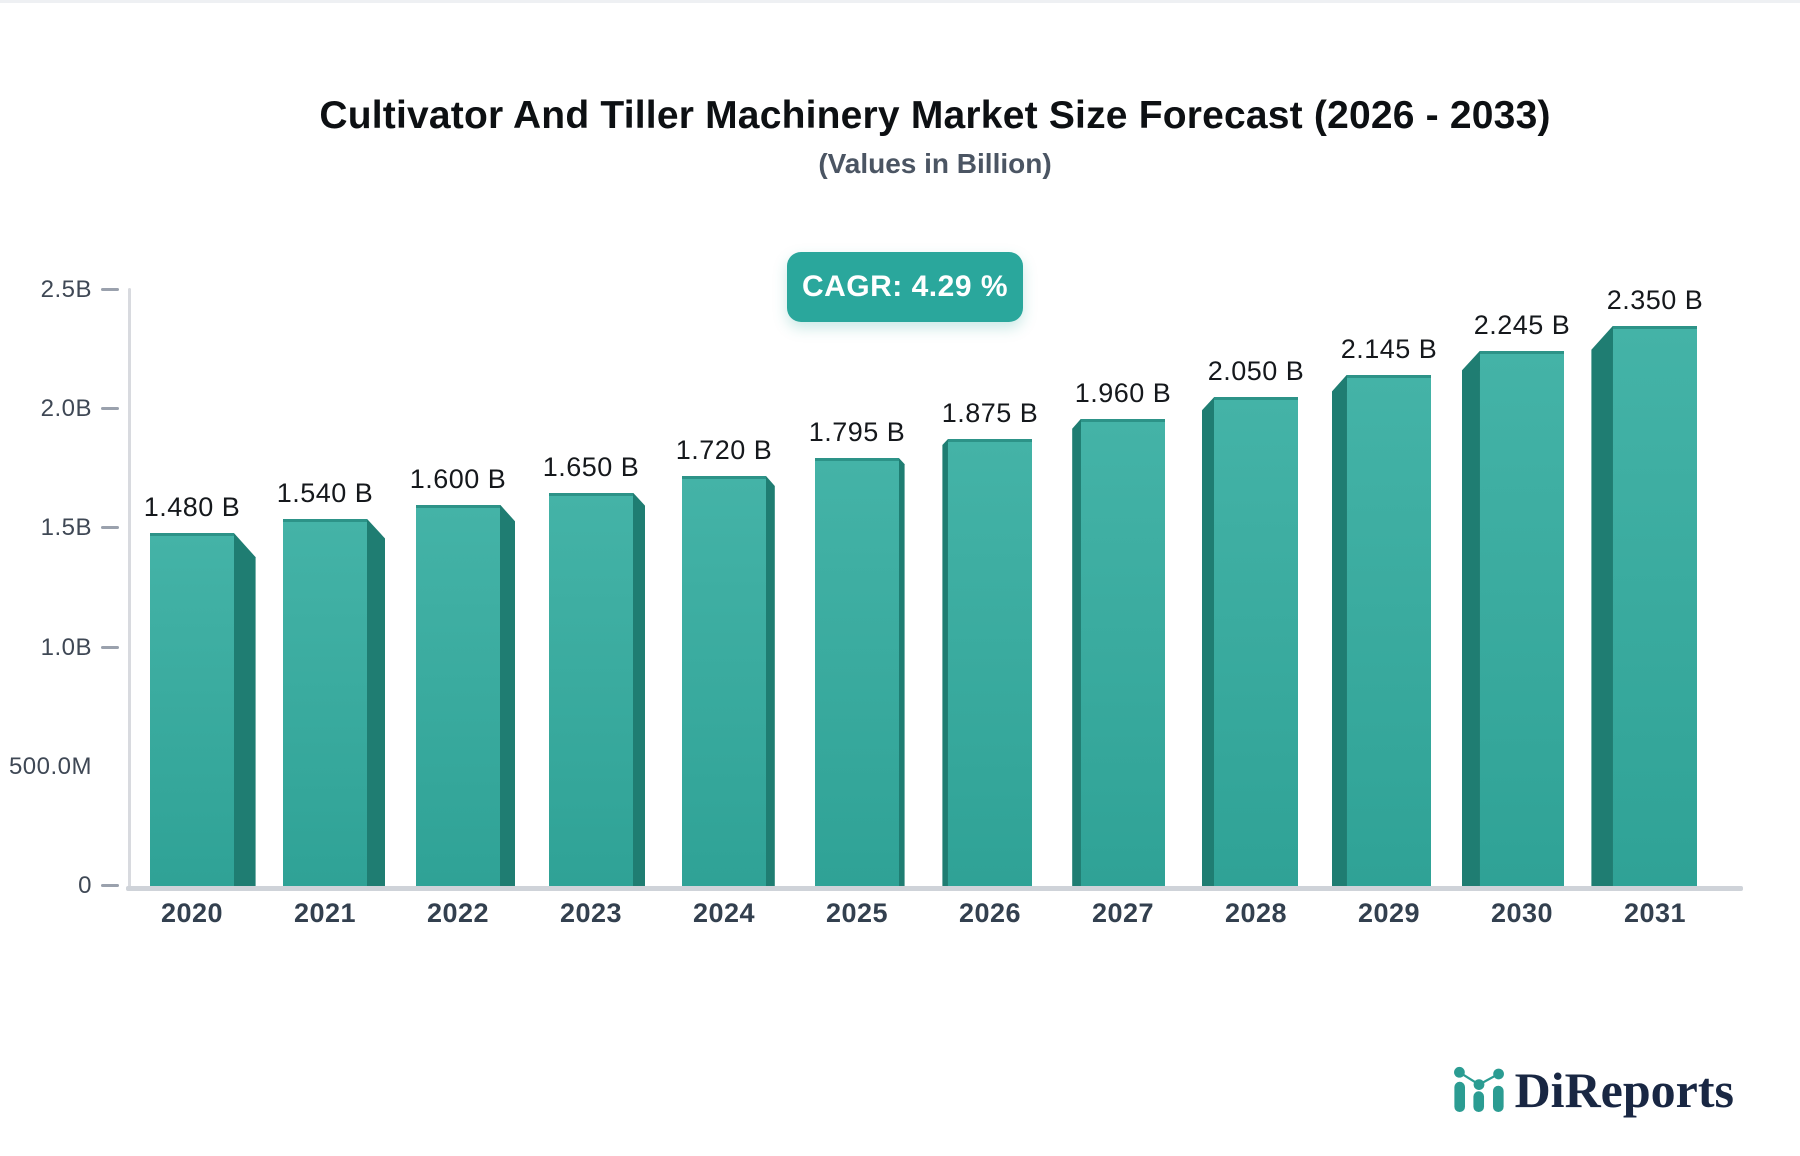  I want to click on x-axis-year-label: 2024, so click(724, 913).